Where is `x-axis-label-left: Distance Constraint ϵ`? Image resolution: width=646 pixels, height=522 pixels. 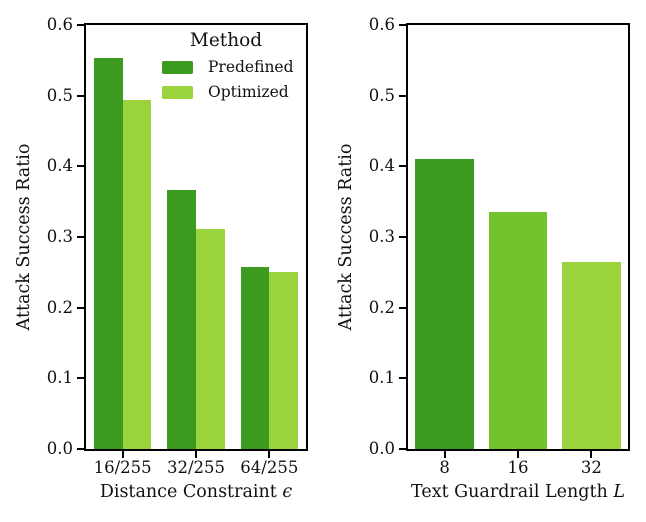 x-axis-label-left: Distance Constraint ϵ is located at coordinates (196, 492).